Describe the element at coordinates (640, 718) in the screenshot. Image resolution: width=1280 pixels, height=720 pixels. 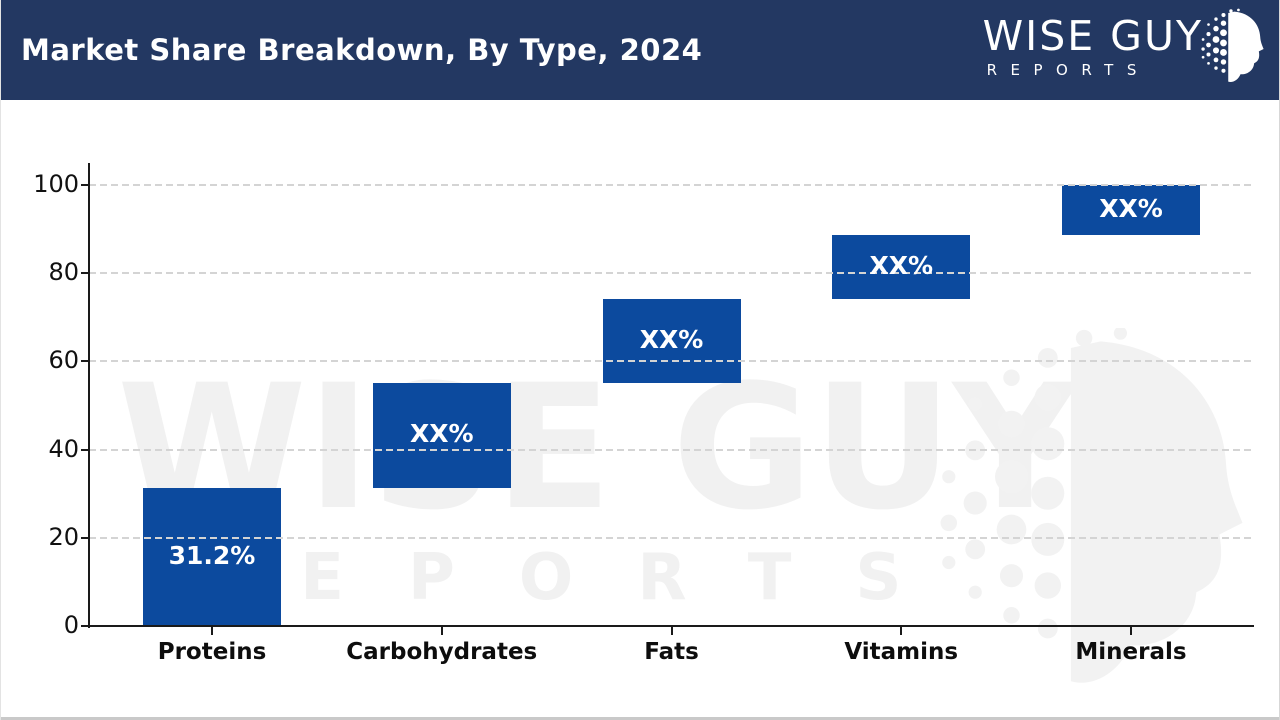
I see `bottom-border` at that location.